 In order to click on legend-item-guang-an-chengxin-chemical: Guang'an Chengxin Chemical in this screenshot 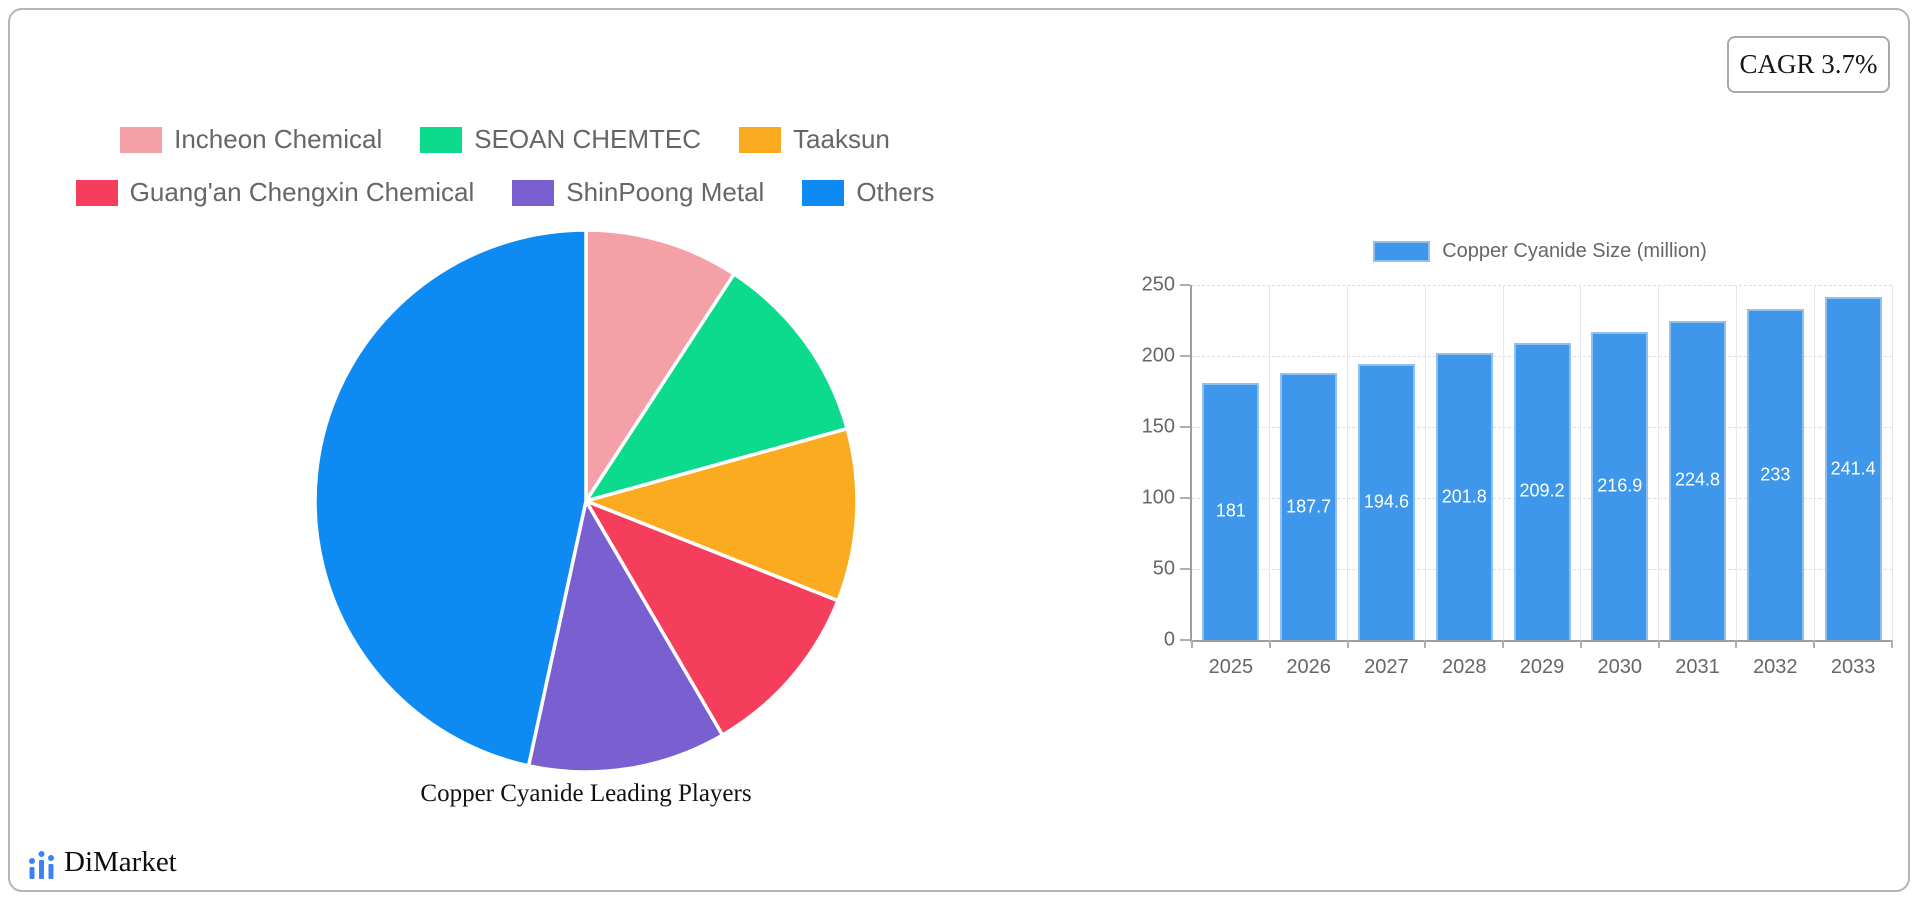, I will do `click(275, 192)`.